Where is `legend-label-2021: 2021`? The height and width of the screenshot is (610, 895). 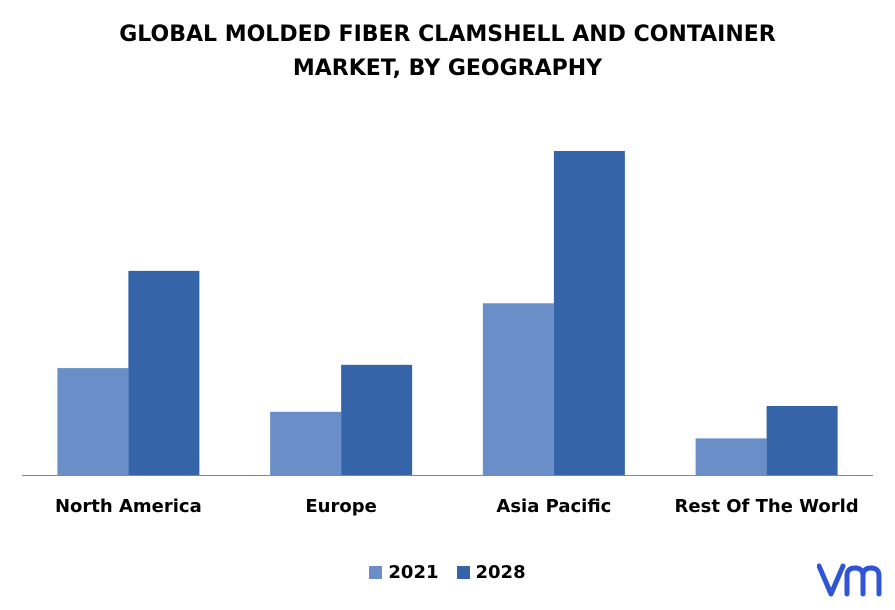 legend-label-2021: 2021 is located at coordinates (413, 572).